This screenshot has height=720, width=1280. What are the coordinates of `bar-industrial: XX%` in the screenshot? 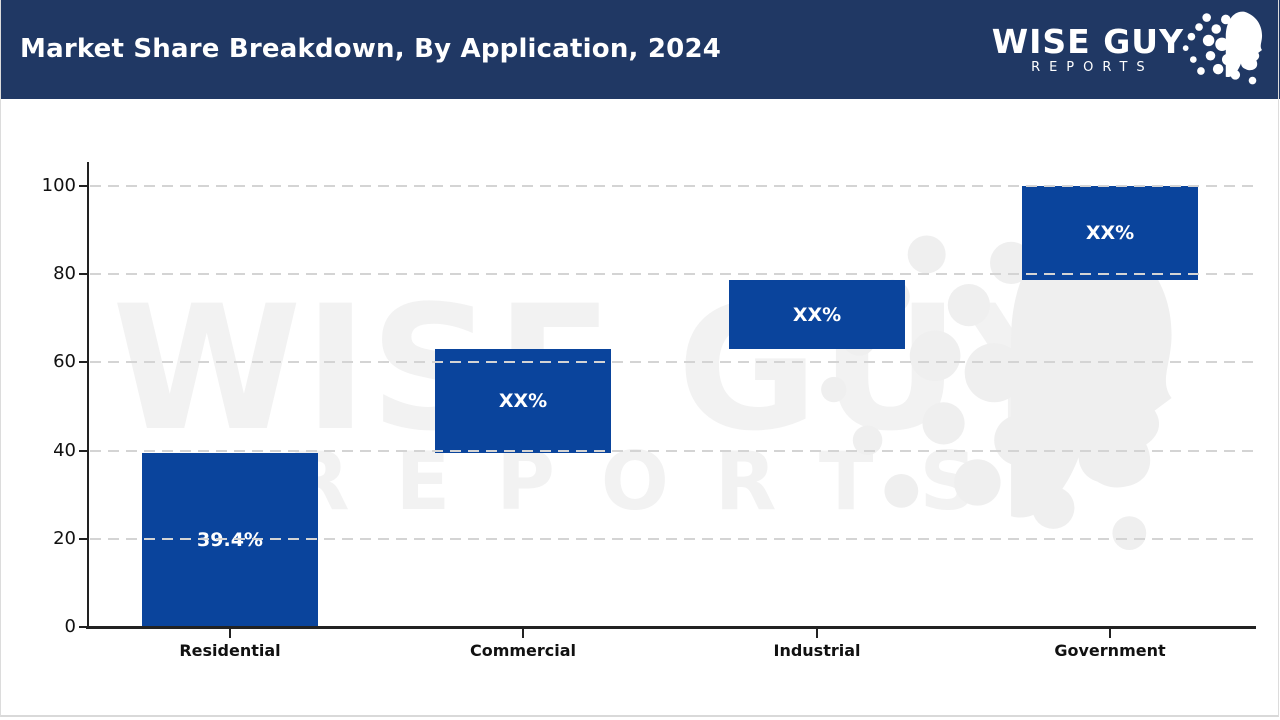 It's located at (817, 314).